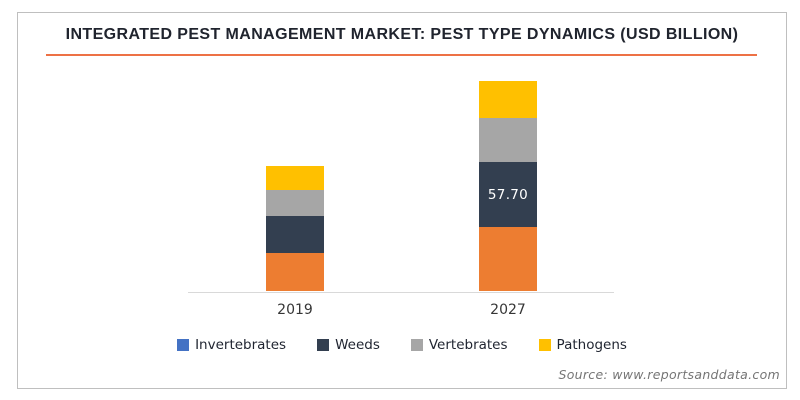 The height and width of the screenshot is (400, 800). What do you see at coordinates (295, 234) in the screenshot?
I see `bar-segment-weeds-2019` at bounding box center [295, 234].